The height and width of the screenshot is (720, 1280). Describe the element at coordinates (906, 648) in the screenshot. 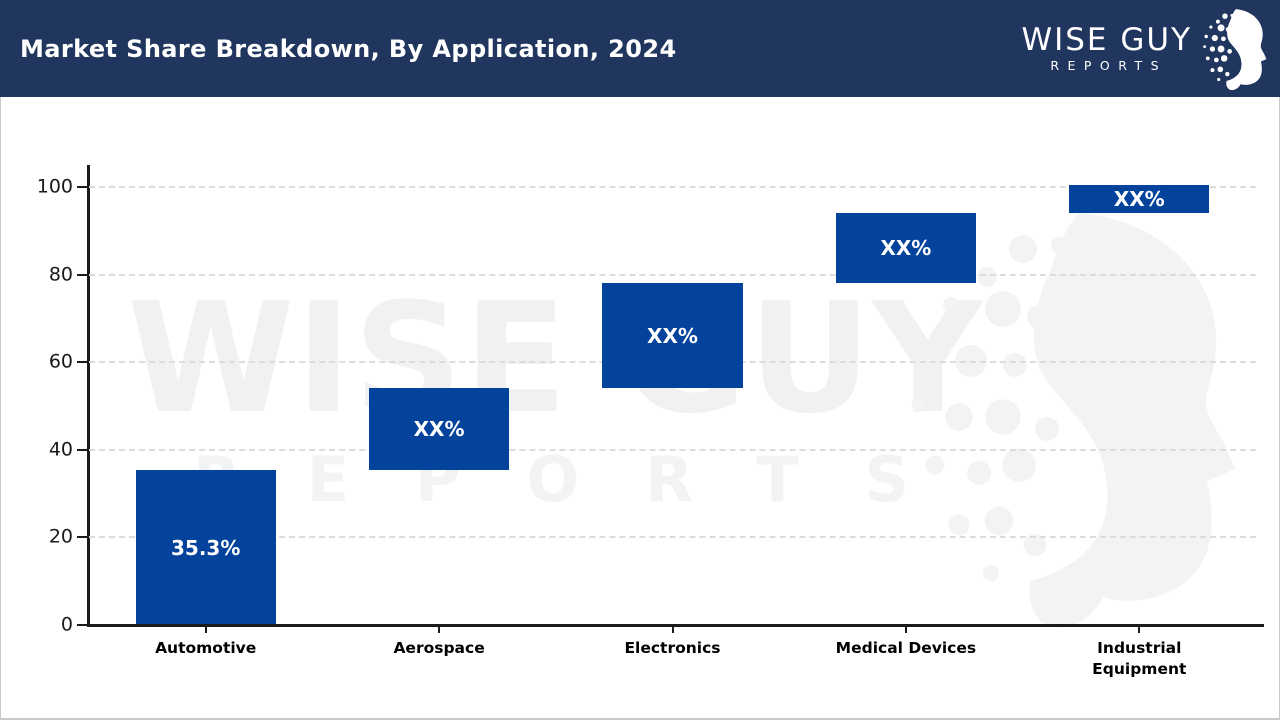

I see `x-tick-label-medical-devices: Medical Devices` at that location.